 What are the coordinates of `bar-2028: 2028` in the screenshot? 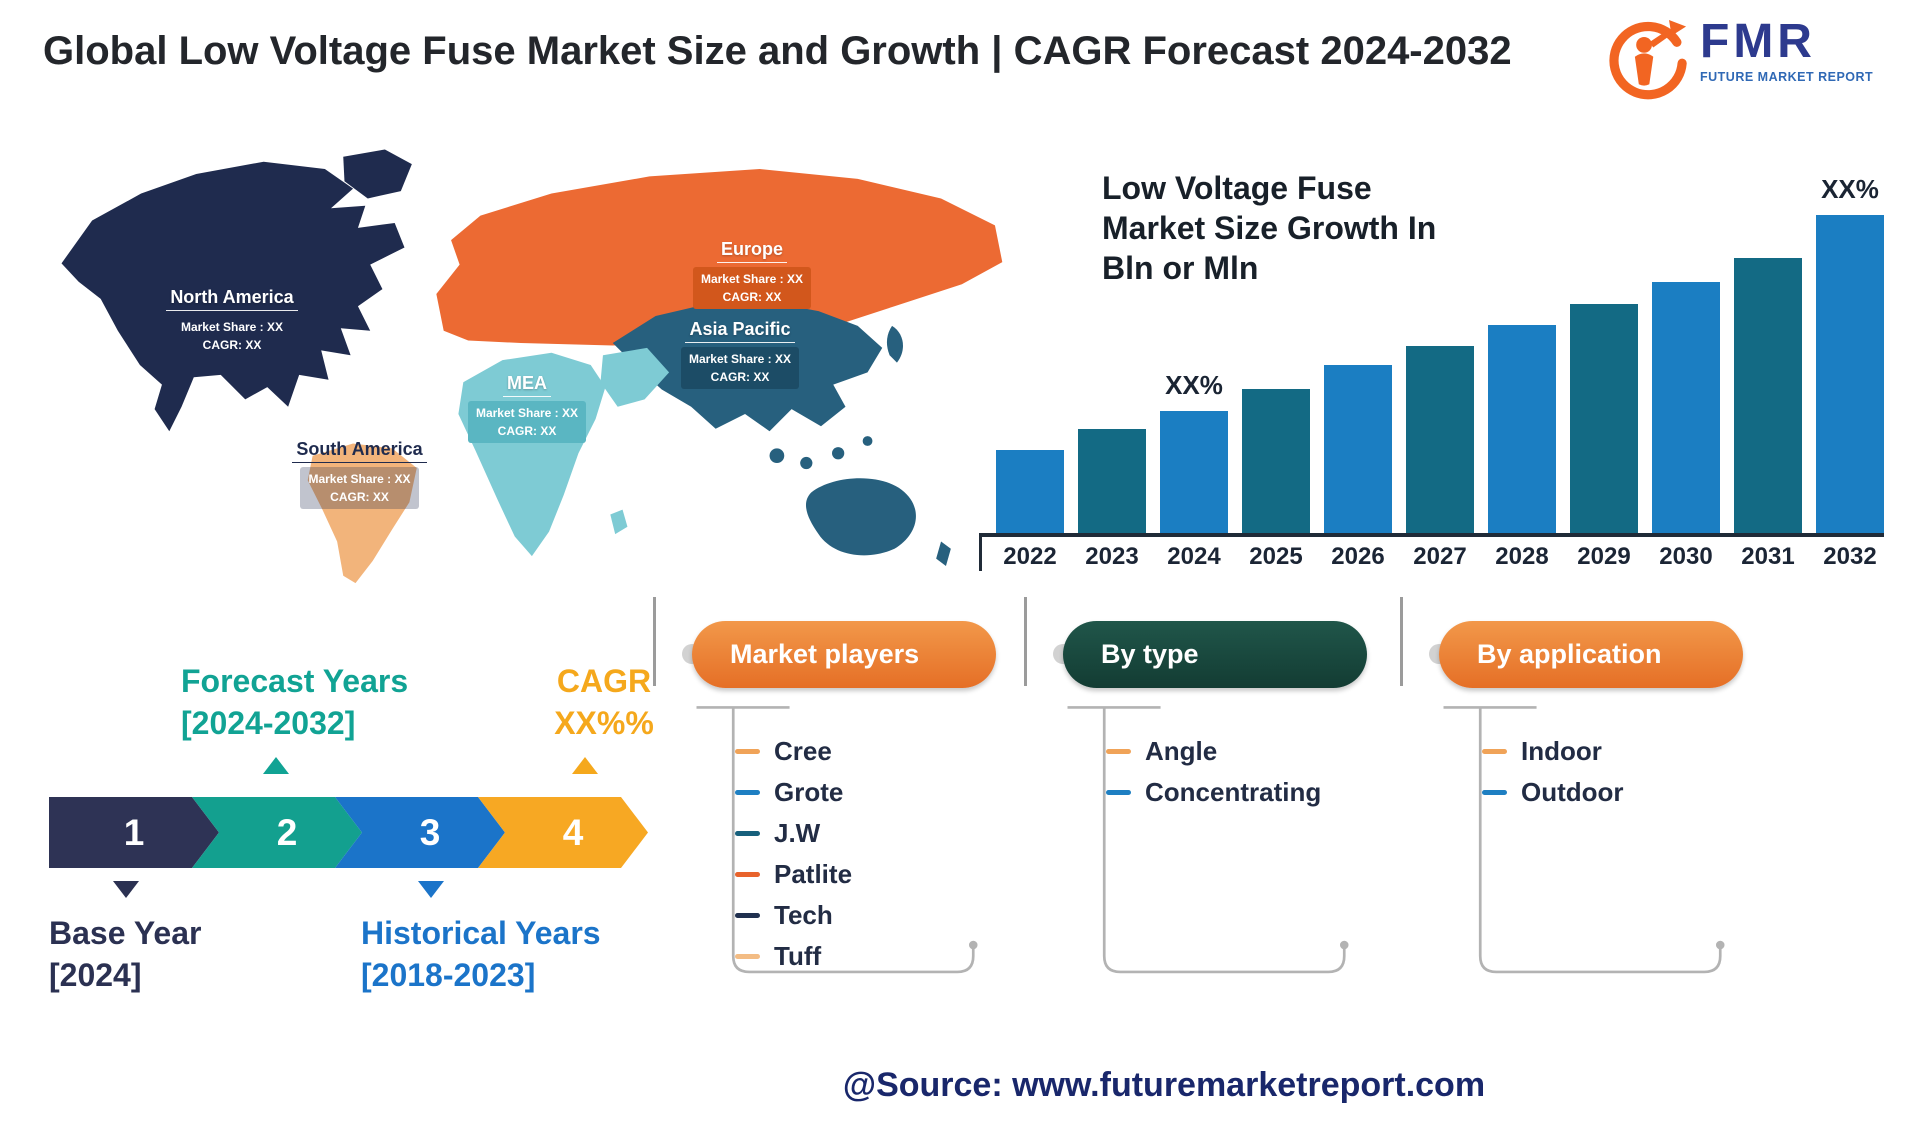 It's located at (1522, 447).